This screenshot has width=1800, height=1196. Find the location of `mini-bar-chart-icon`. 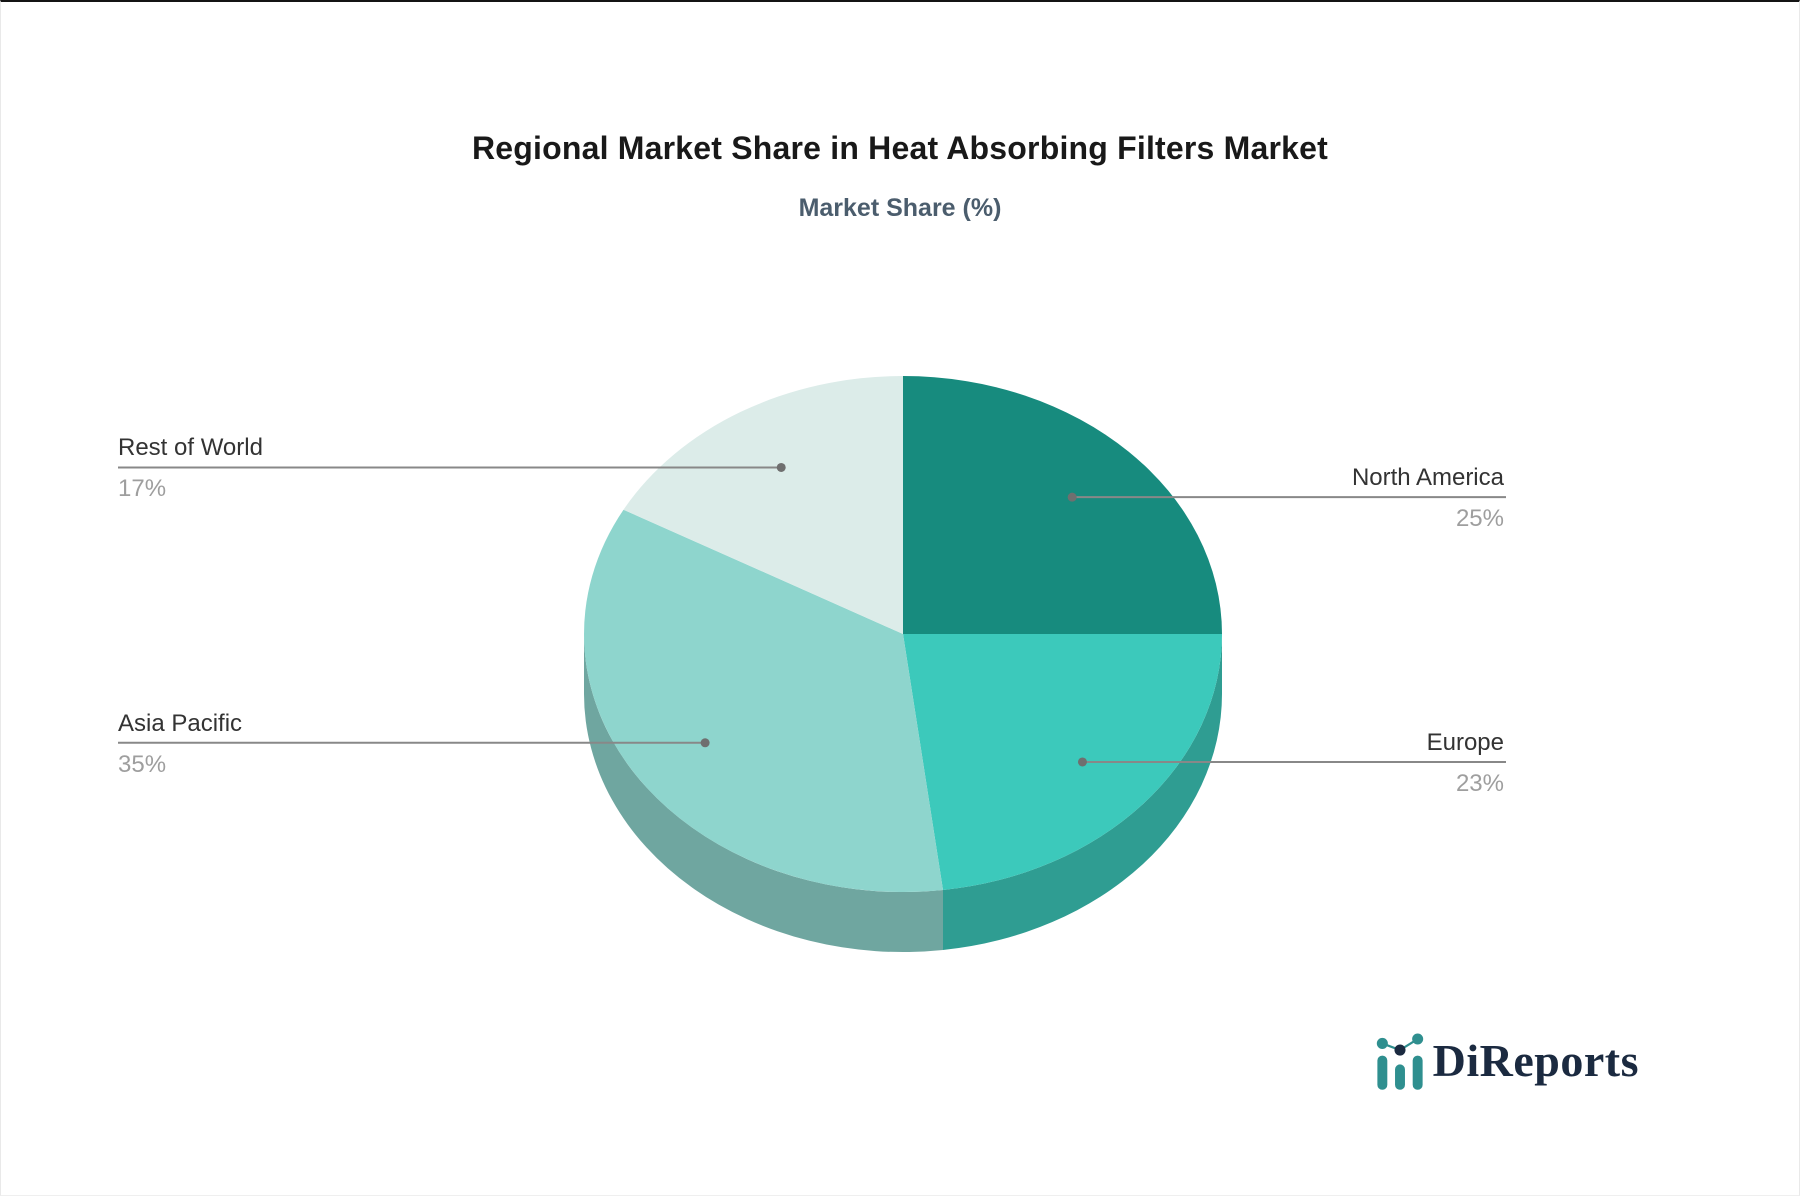

mini-bar-chart-icon is located at coordinates (1399, 1061).